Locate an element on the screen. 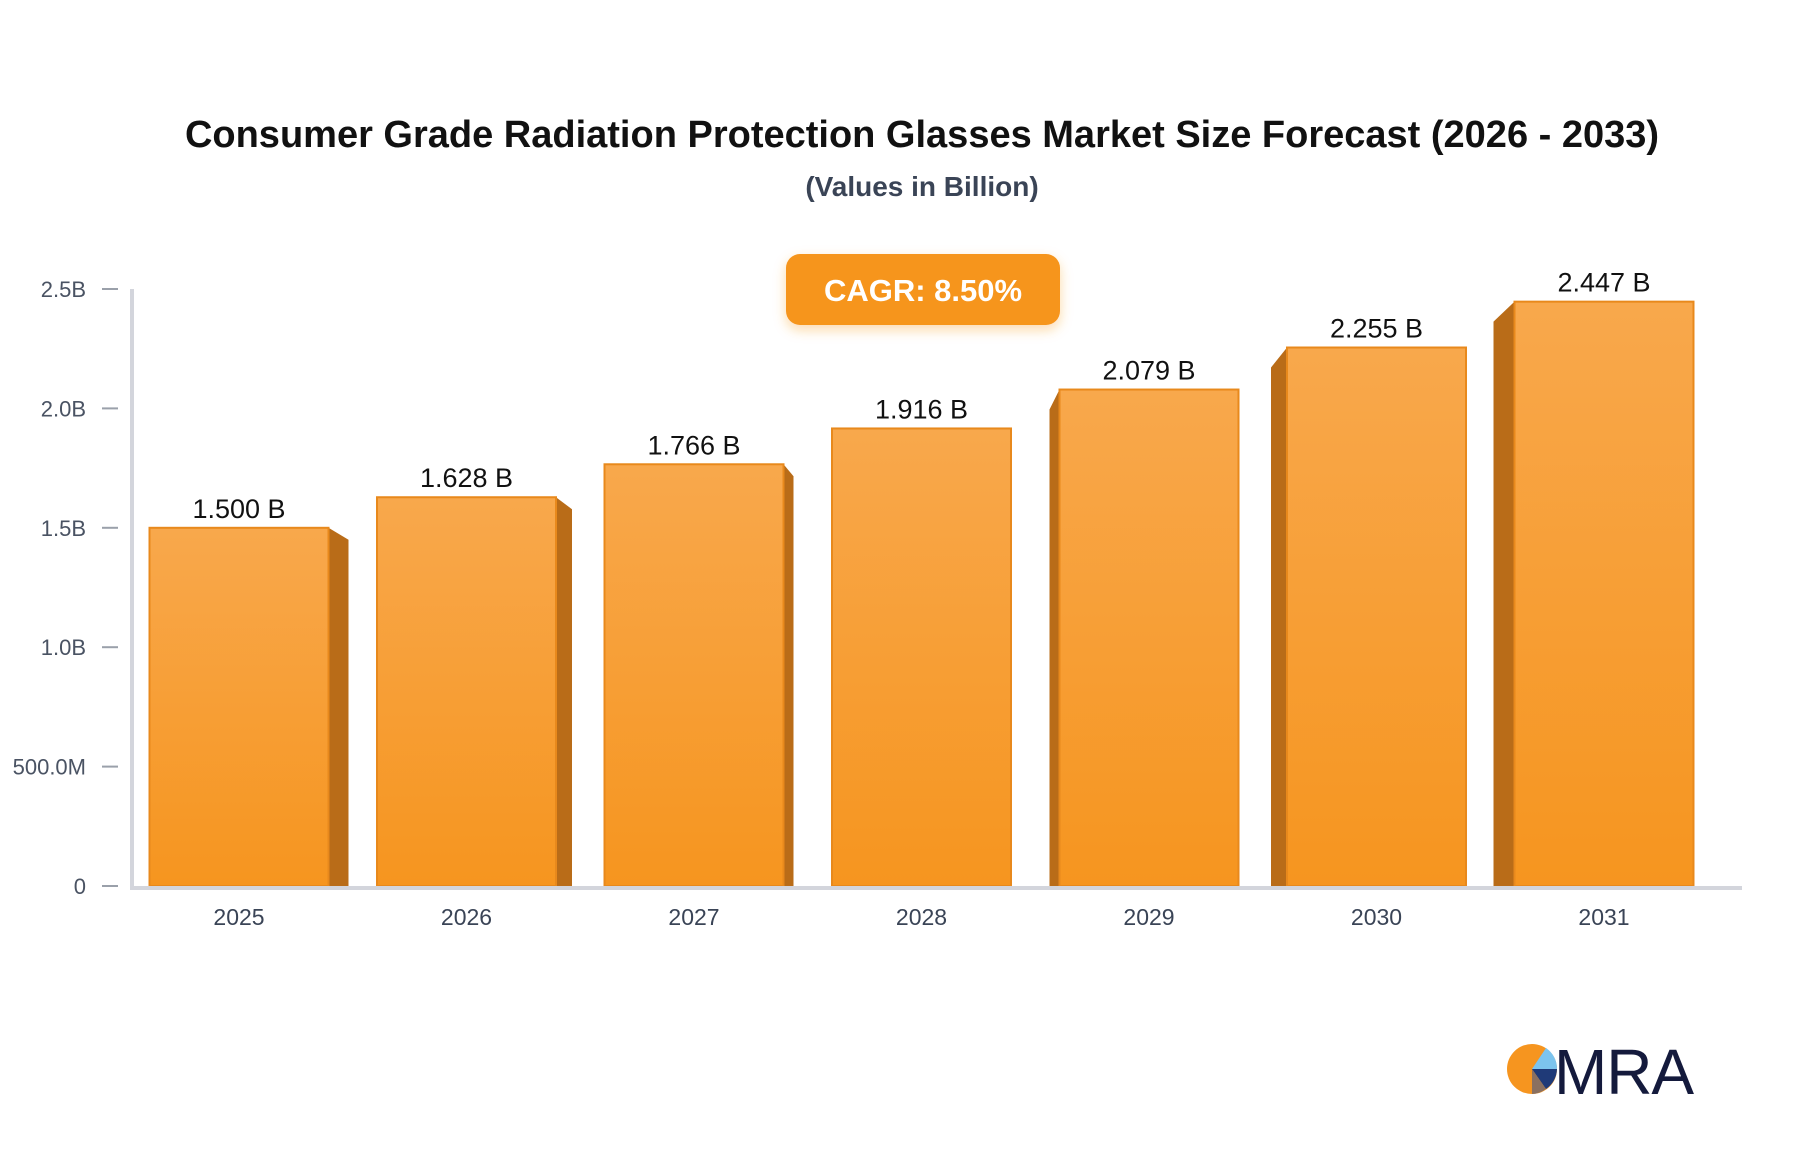 The width and height of the screenshot is (1800, 1161). y-tick-label: 1.5B is located at coordinates (63, 528).